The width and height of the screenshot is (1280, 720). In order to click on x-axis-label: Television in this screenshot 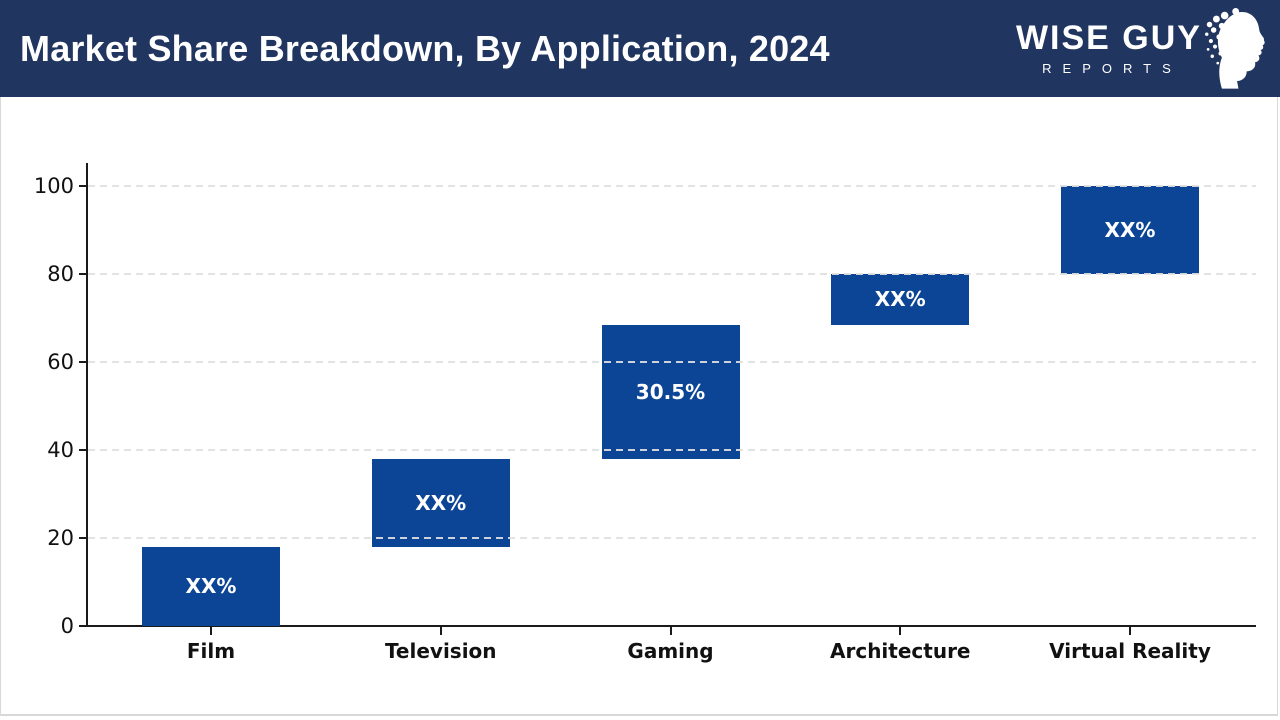, I will do `click(440, 651)`.